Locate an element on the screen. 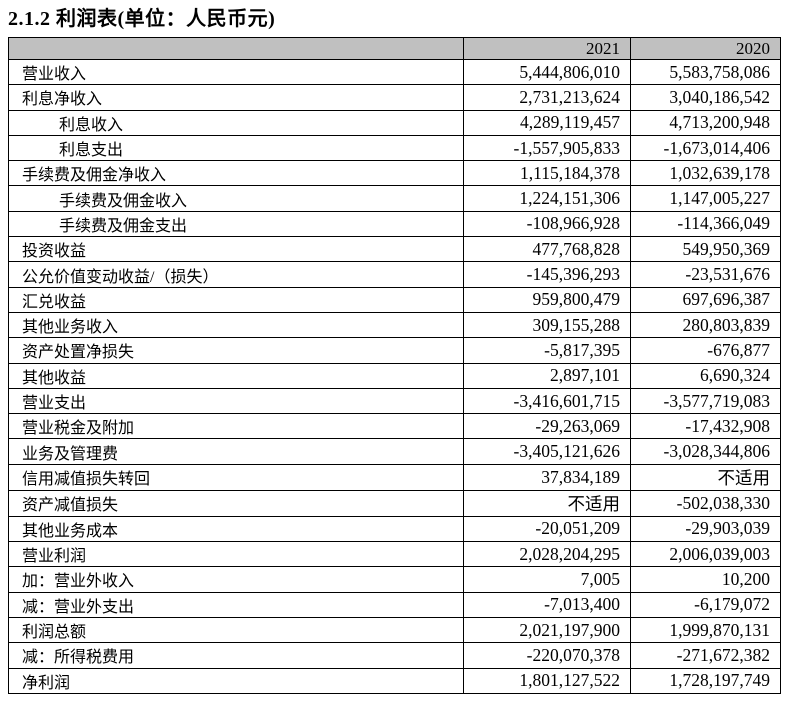  header-empty-cell is located at coordinates (236, 48).